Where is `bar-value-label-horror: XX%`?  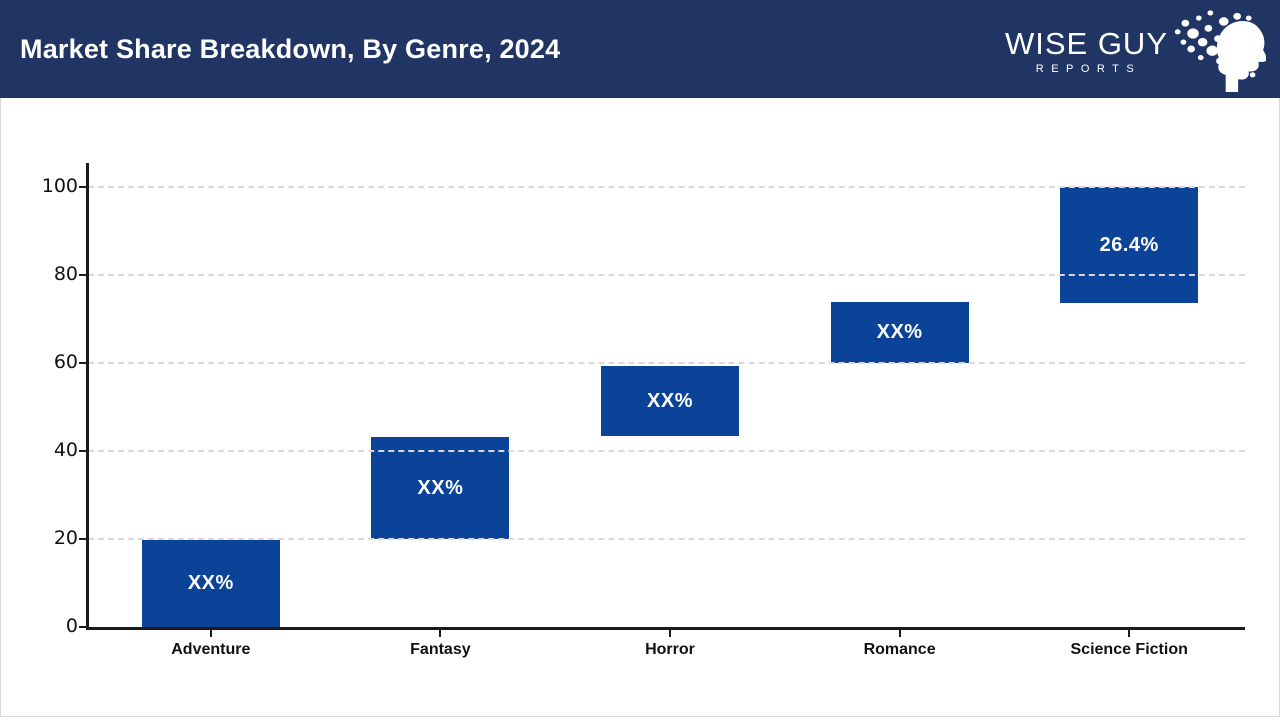
bar-value-label-horror: XX% is located at coordinates (670, 400).